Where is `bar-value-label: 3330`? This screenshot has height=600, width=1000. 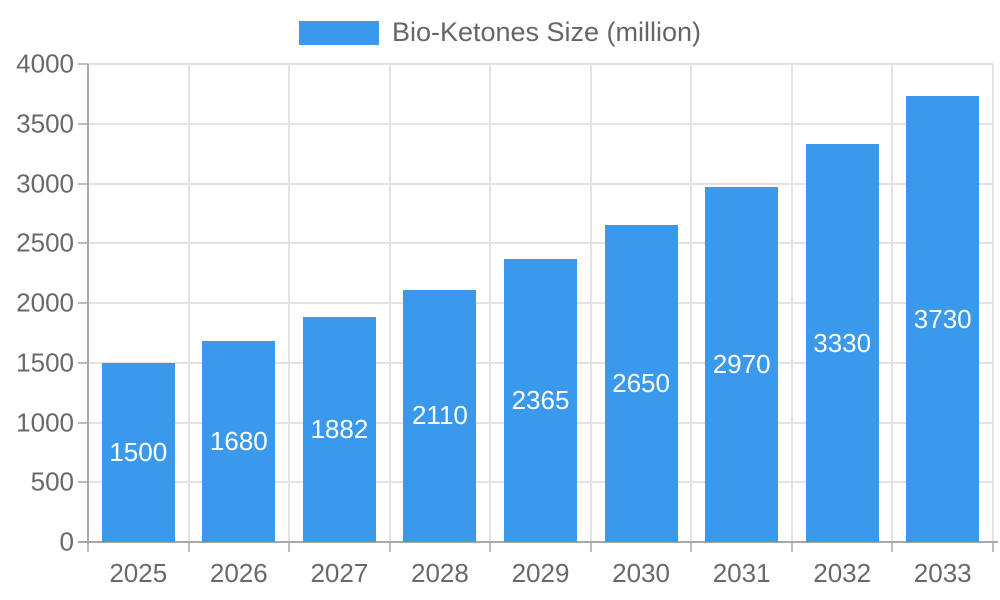
bar-value-label: 3330 is located at coordinates (842, 342).